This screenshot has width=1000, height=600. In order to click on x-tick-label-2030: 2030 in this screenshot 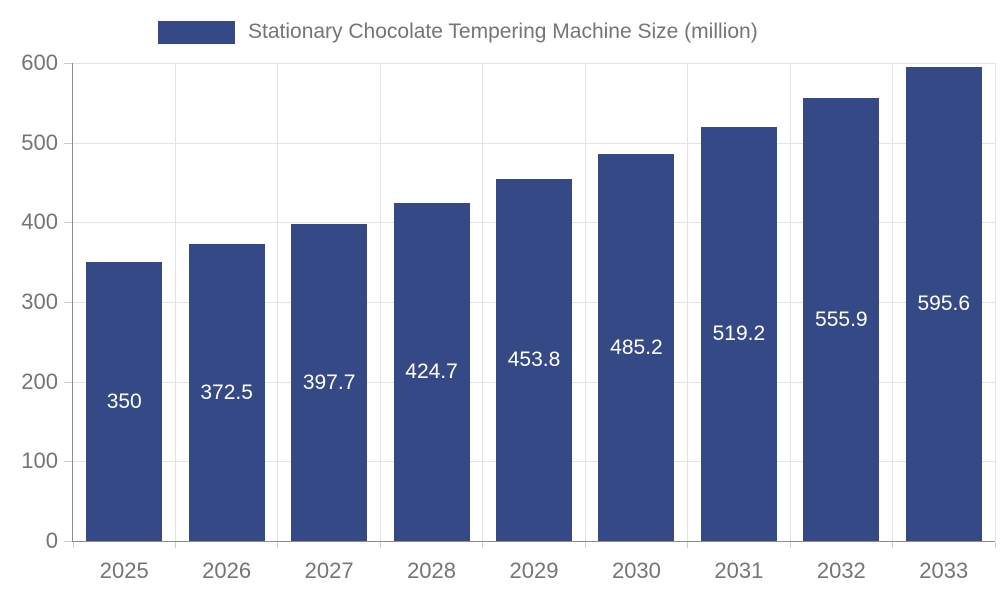, I will do `click(636, 570)`.